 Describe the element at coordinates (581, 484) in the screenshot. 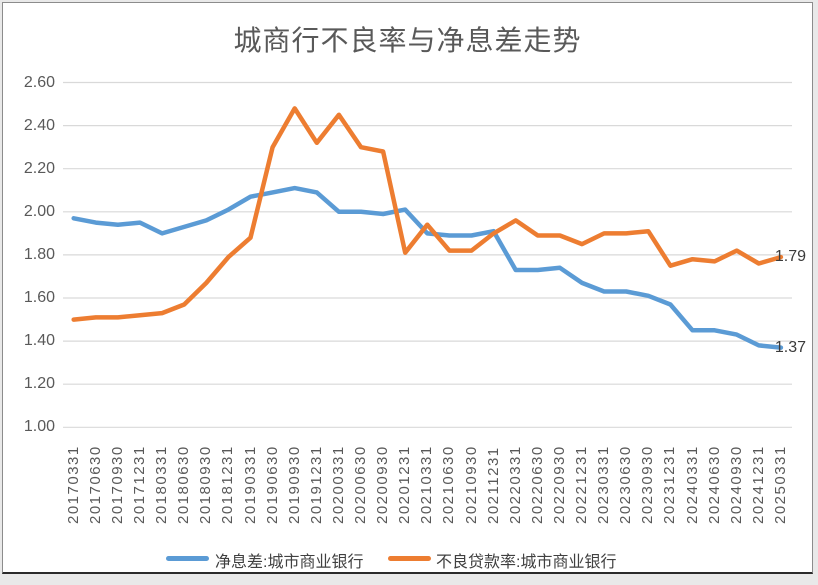

I see `x-axis-tick-label: 20221231` at that location.